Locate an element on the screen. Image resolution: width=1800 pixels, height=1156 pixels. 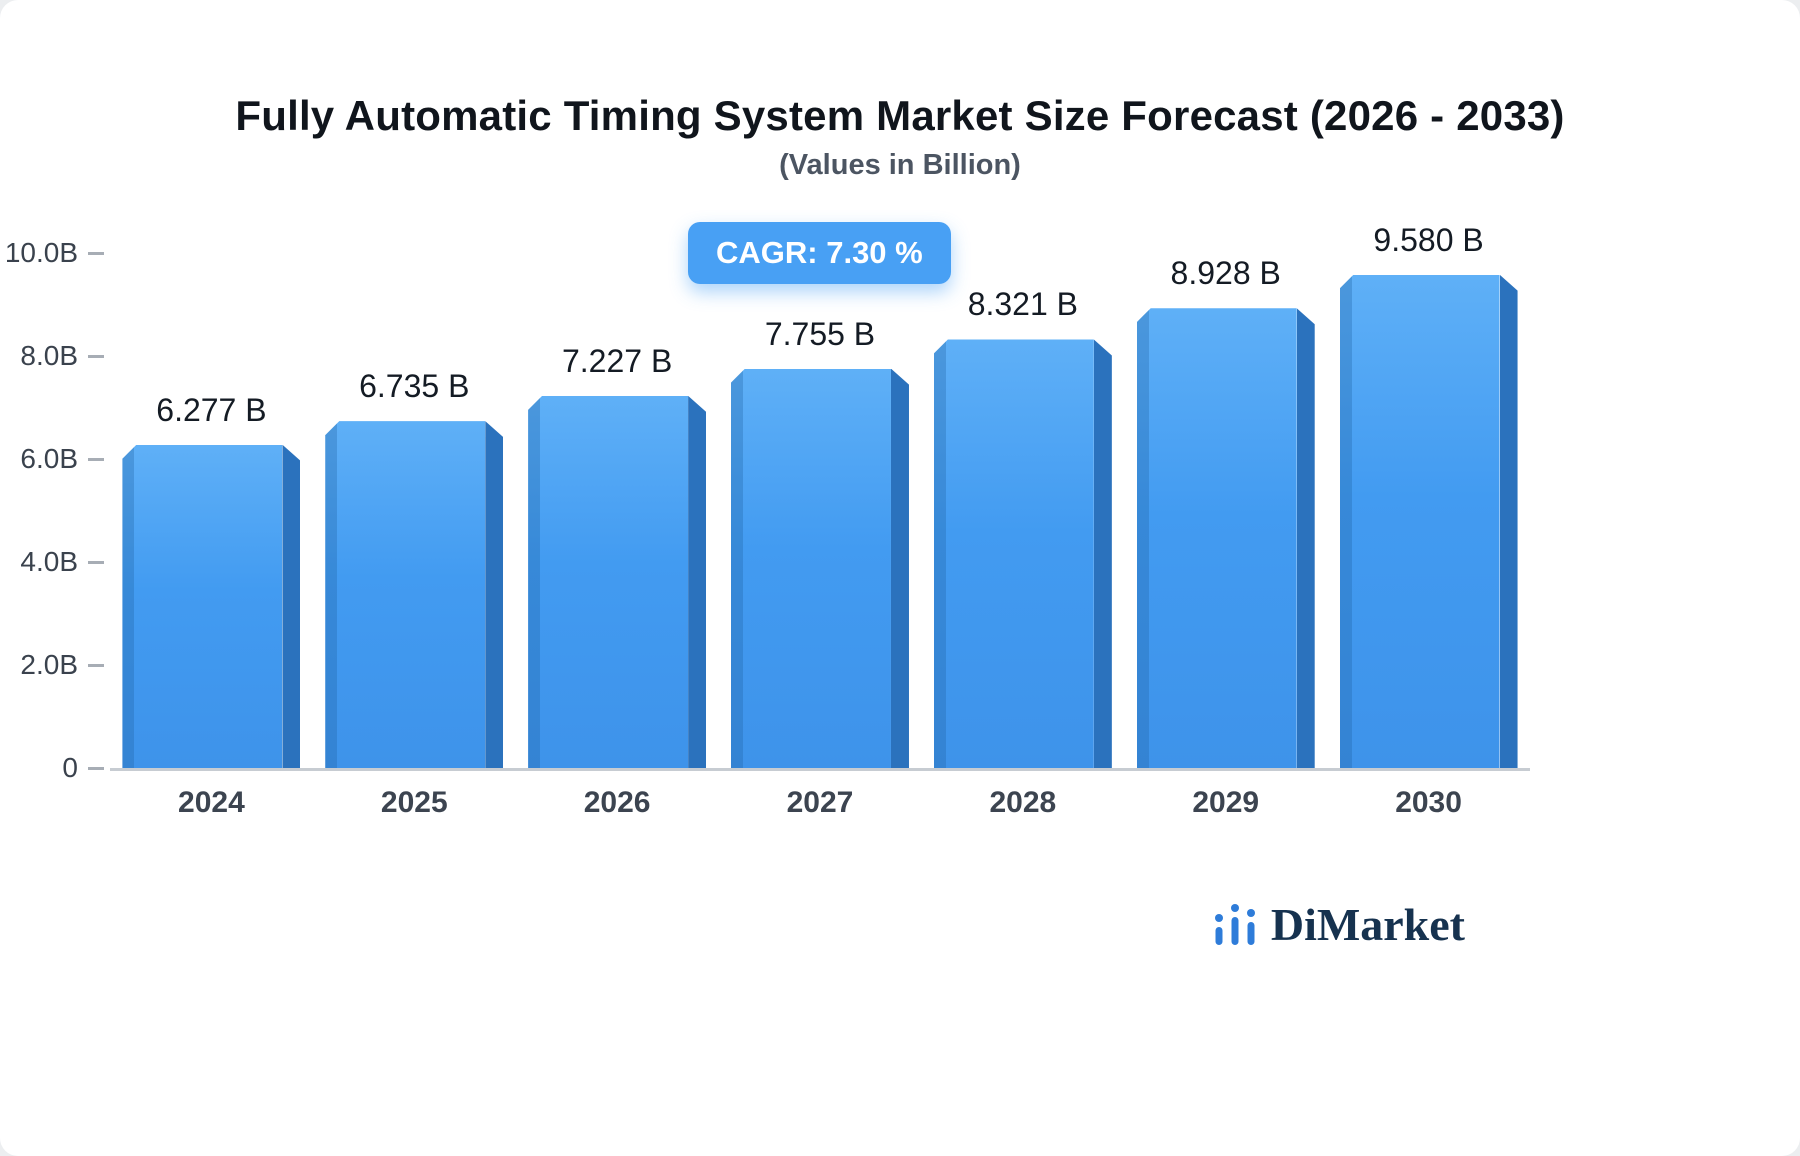
bar-value-label: 7.227 B is located at coordinates (617, 360).